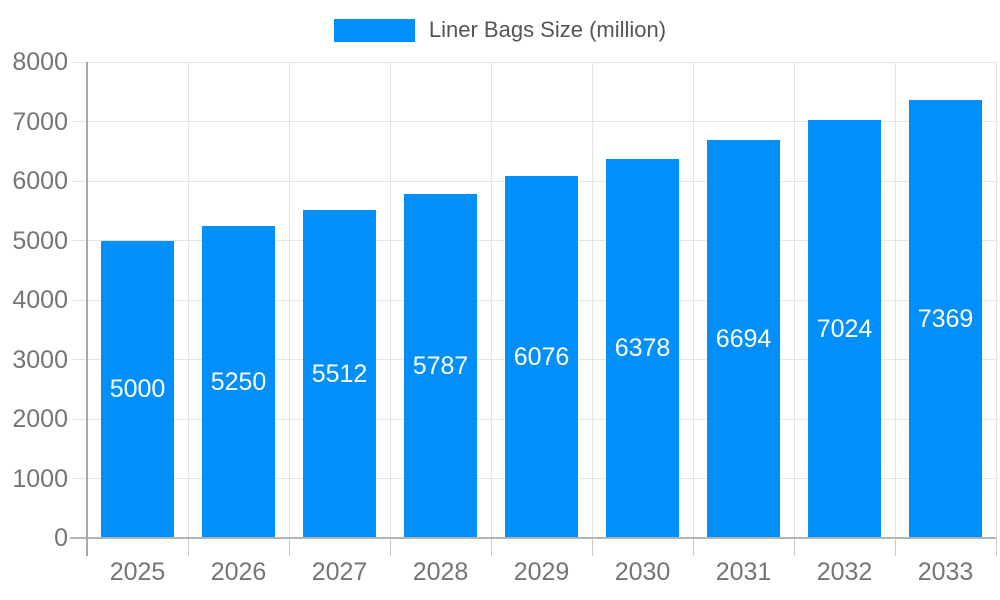  I want to click on bar-2033, so click(945, 318).